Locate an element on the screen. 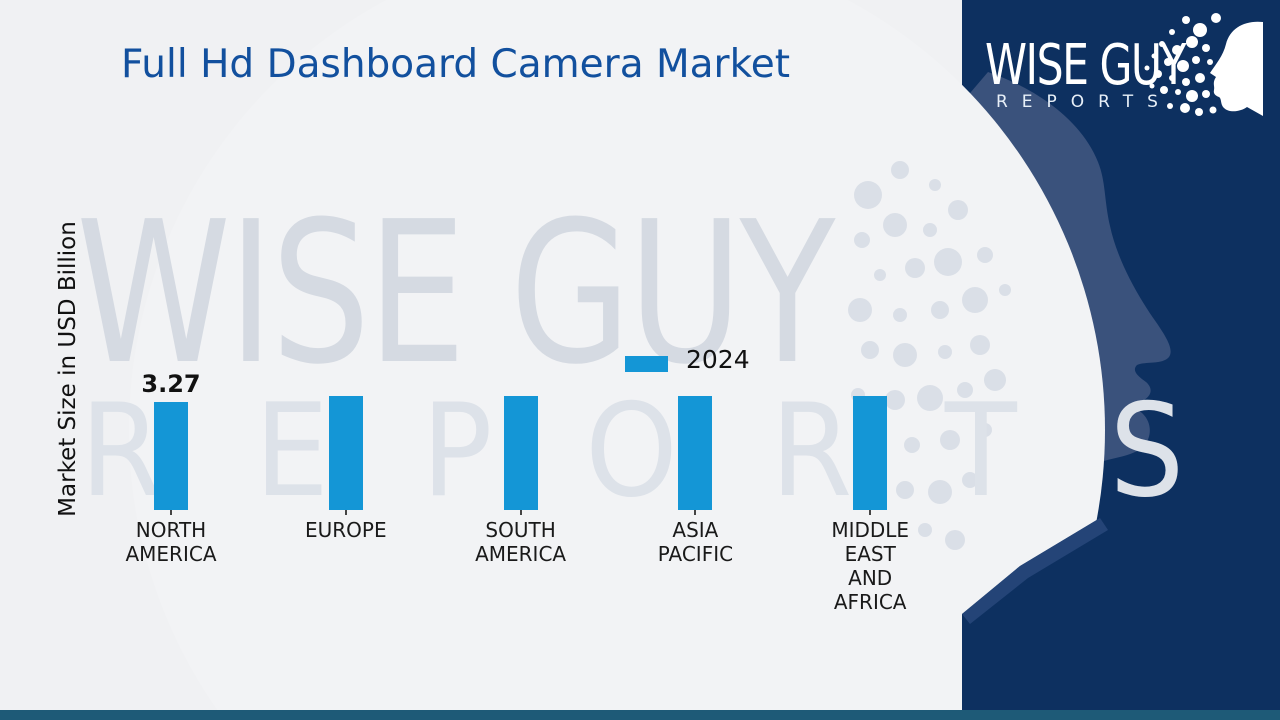 The height and width of the screenshot is (720, 1280). category-label: EUROPE is located at coordinates (345, 530).